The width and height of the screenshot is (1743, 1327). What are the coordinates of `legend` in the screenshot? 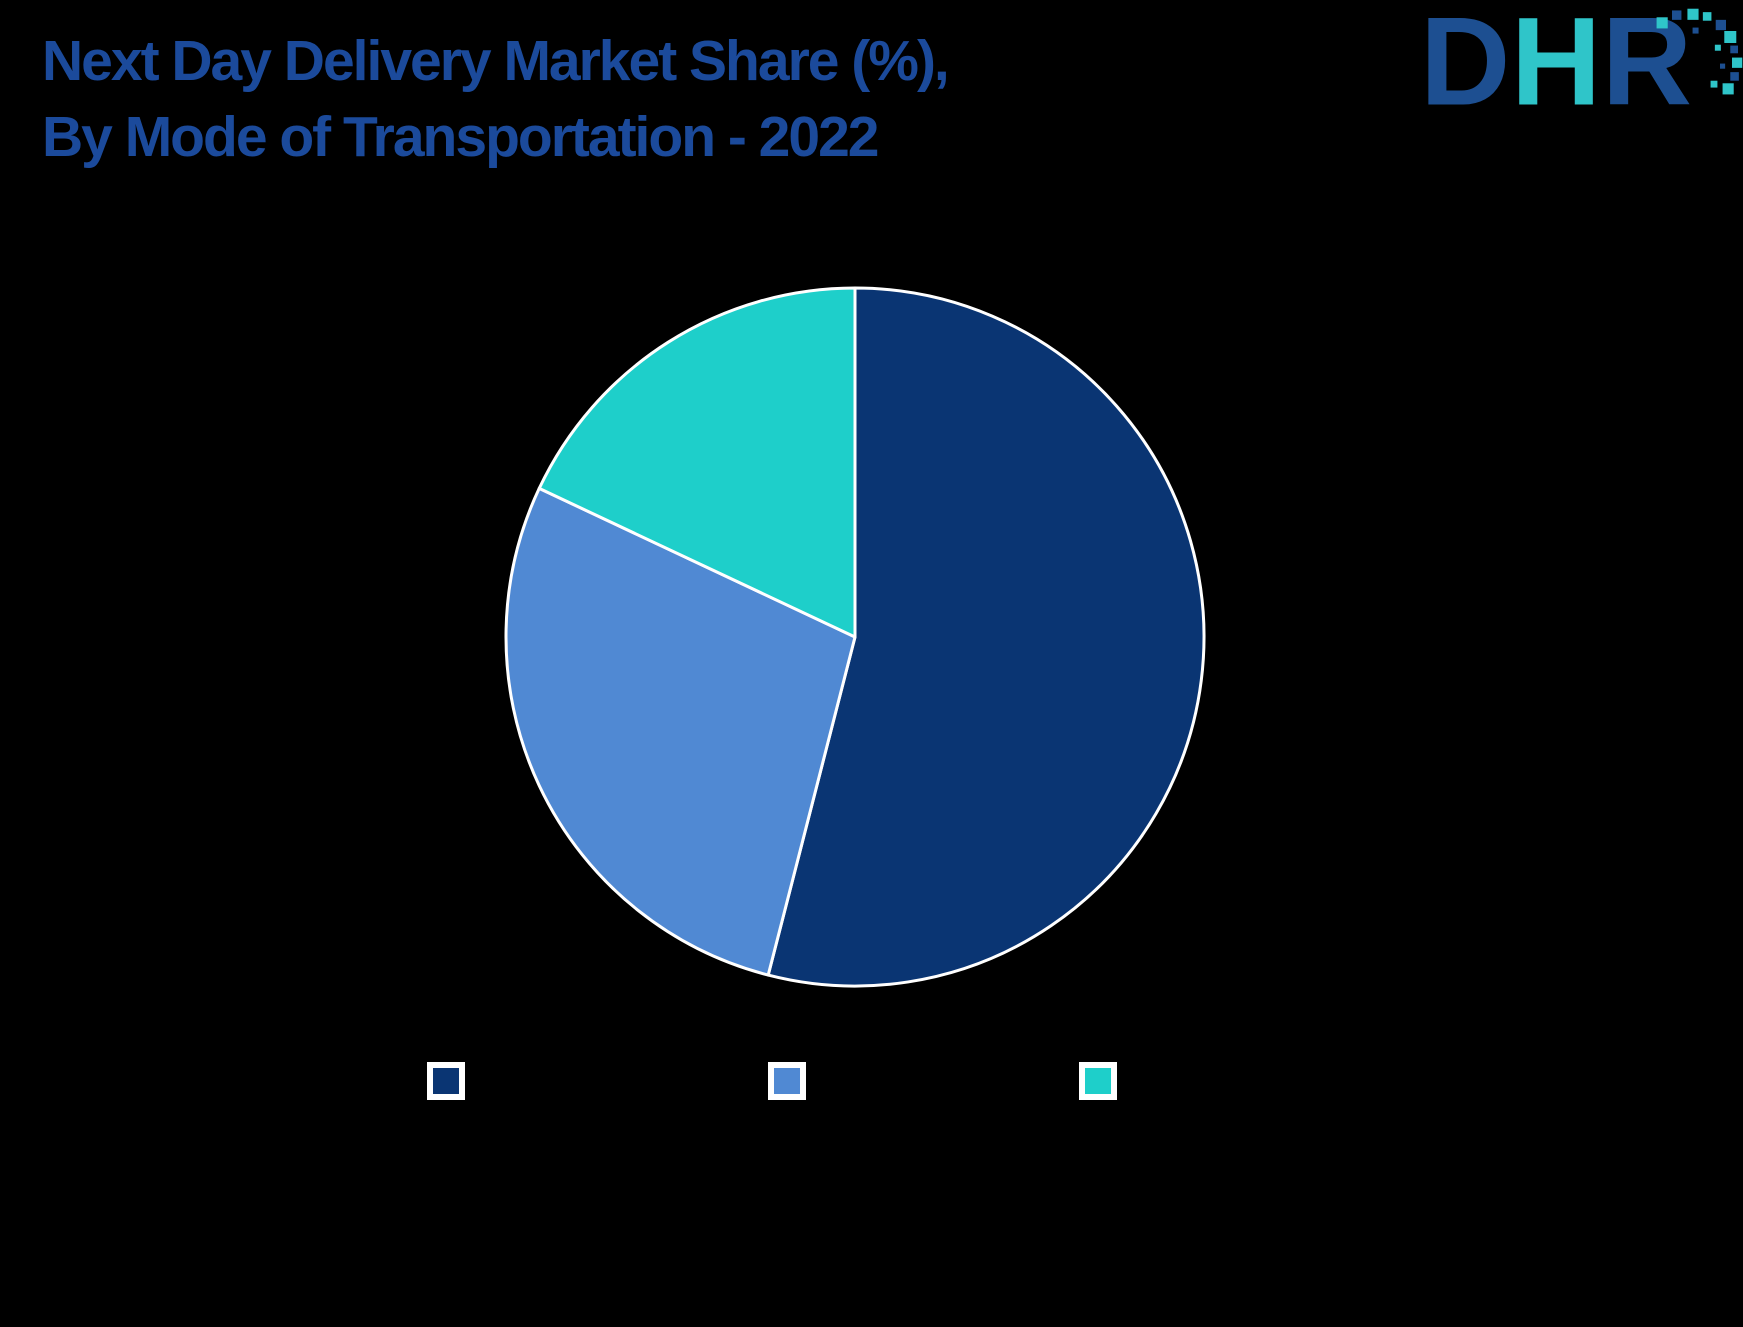 It's located at (871, 1088).